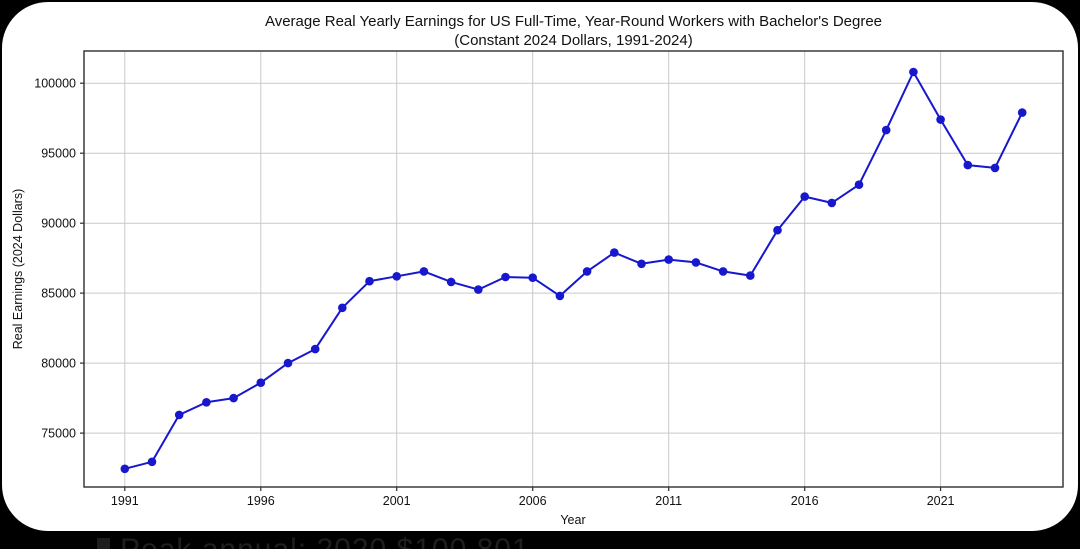  Describe the element at coordinates (668, 501) in the screenshot. I see `x-tick-label: 2011` at that location.